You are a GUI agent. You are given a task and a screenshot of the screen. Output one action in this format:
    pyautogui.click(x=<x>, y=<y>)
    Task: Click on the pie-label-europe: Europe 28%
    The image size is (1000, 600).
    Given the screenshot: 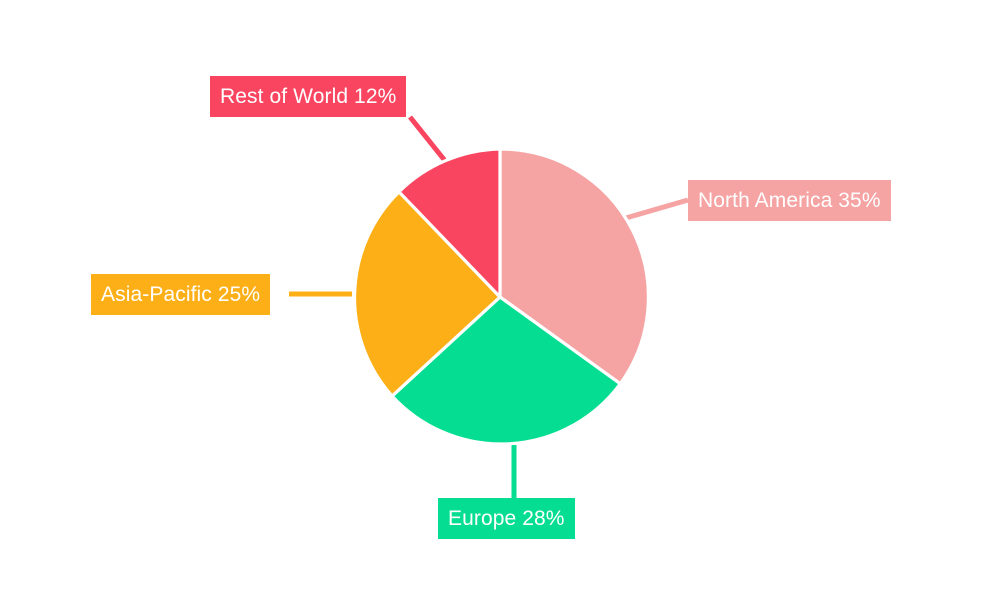 What is the action you would take?
    pyautogui.click(x=506, y=518)
    